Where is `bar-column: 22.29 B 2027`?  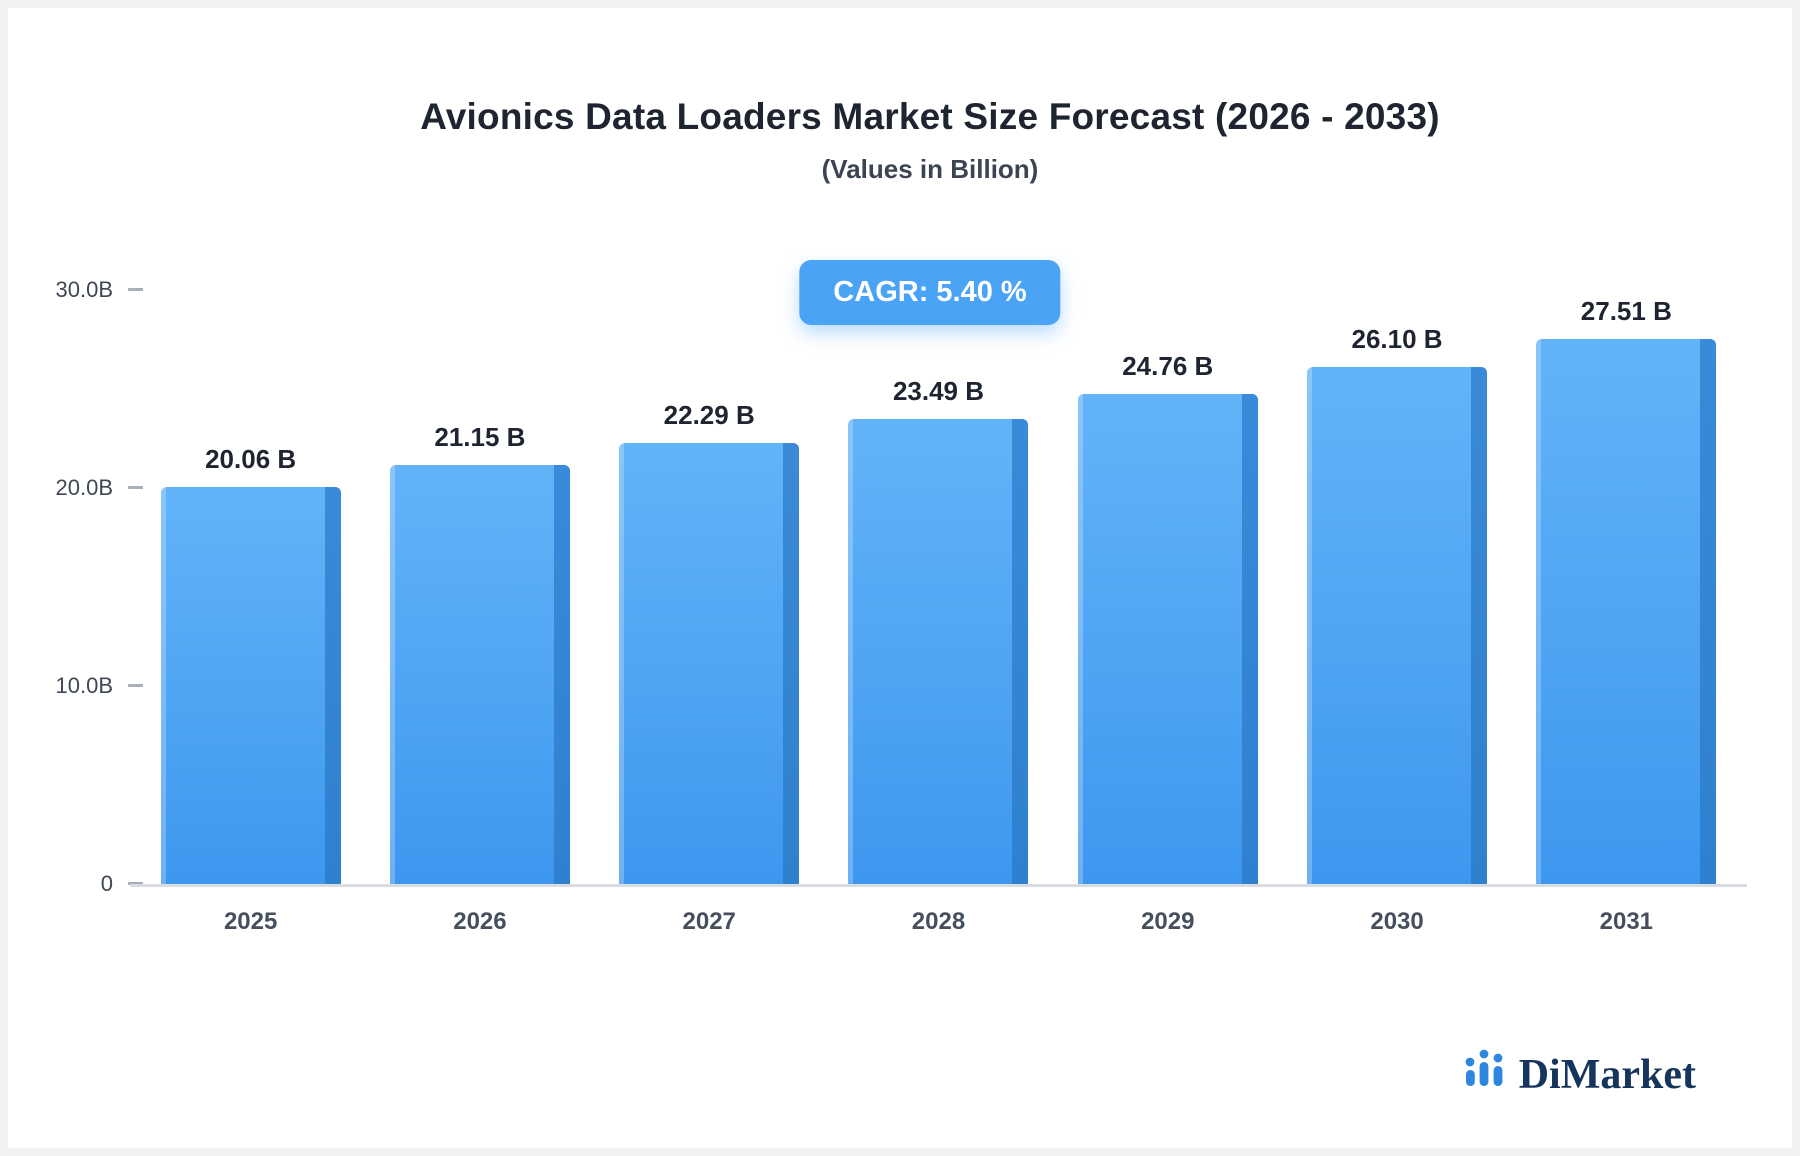 bar-column: 22.29 B 2027 is located at coordinates (709, 612).